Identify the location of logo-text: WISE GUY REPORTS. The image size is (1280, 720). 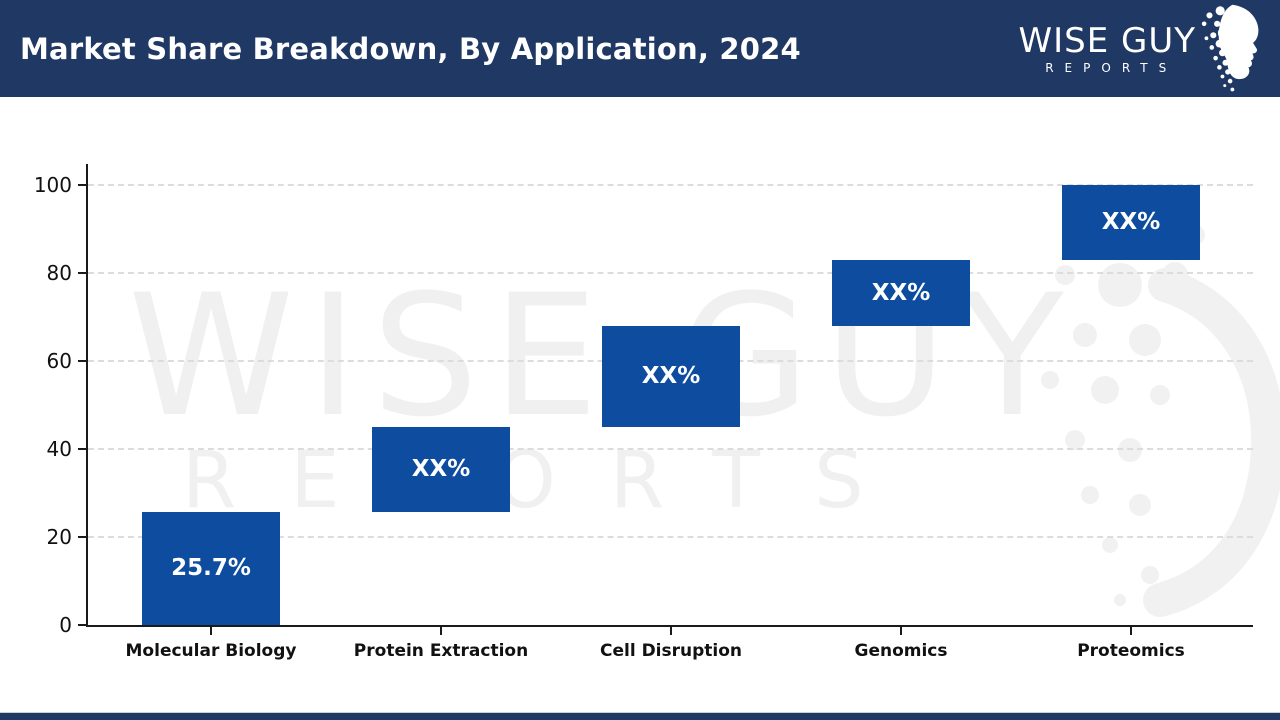
(1107, 49).